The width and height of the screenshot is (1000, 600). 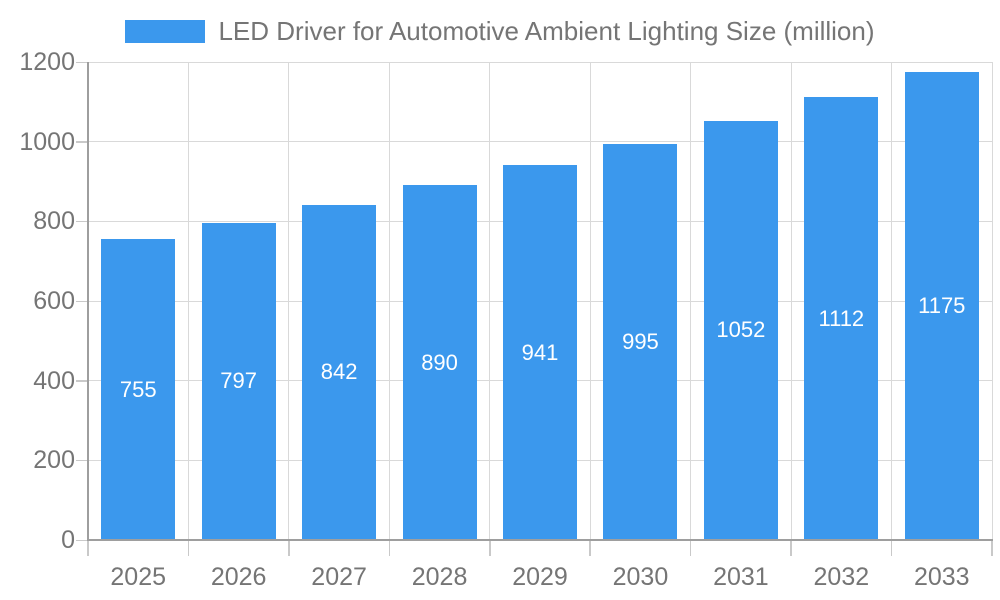 I want to click on y-tick-label: 1000, so click(x=47, y=141).